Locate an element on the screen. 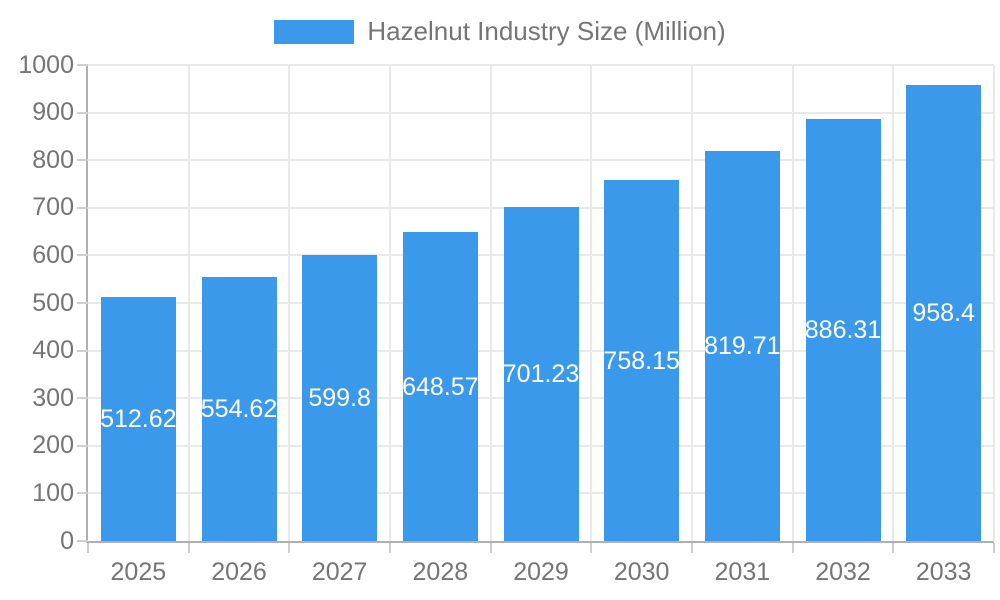  y-axis-label: 1000 is located at coordinates (46, 64).